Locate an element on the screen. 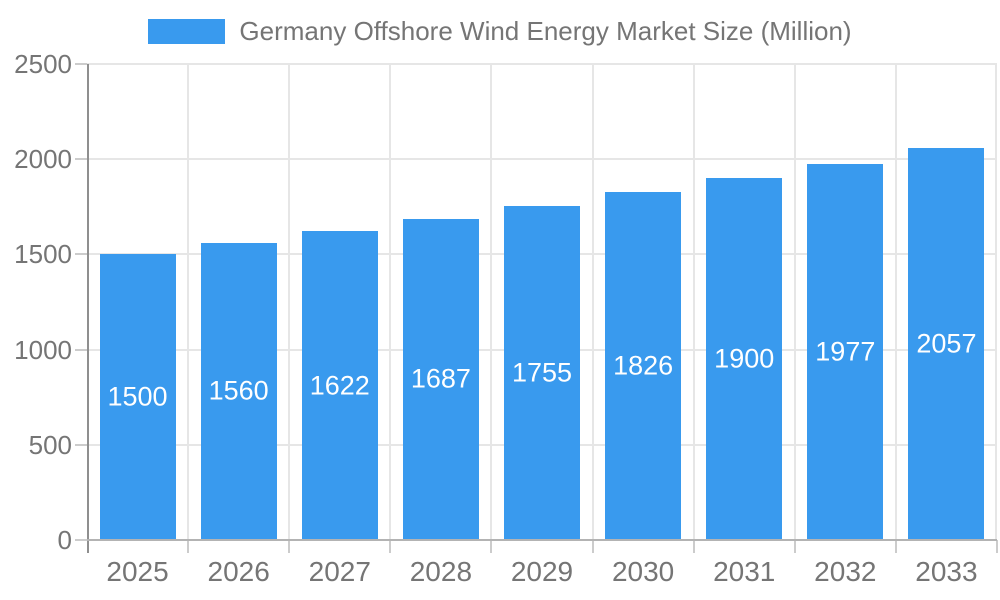 This screenshot has width=1000, height=600. bar-value-label: 1622 is located at coordinates (339, 385).